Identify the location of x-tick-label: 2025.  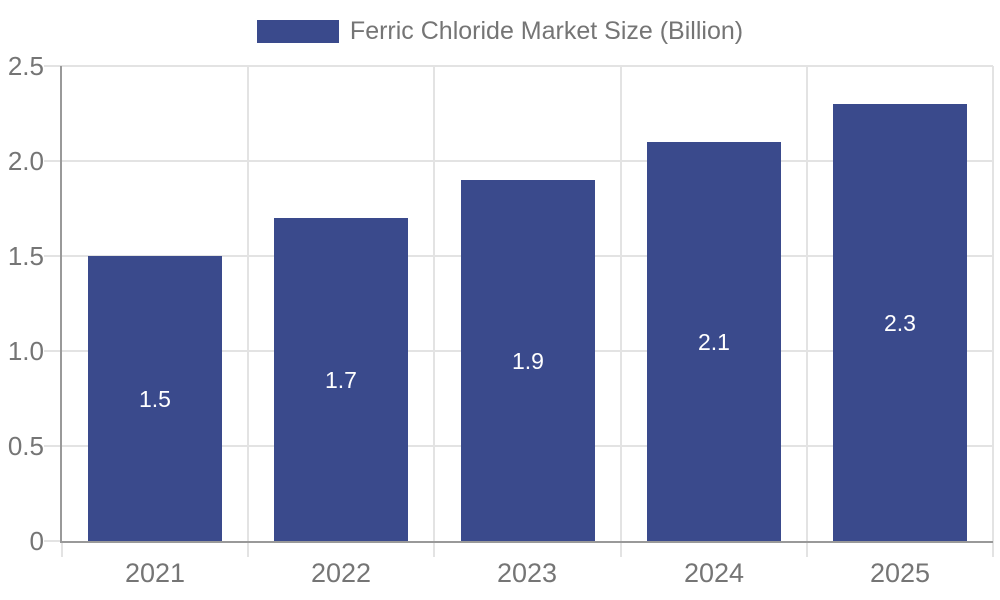
(900, 573).